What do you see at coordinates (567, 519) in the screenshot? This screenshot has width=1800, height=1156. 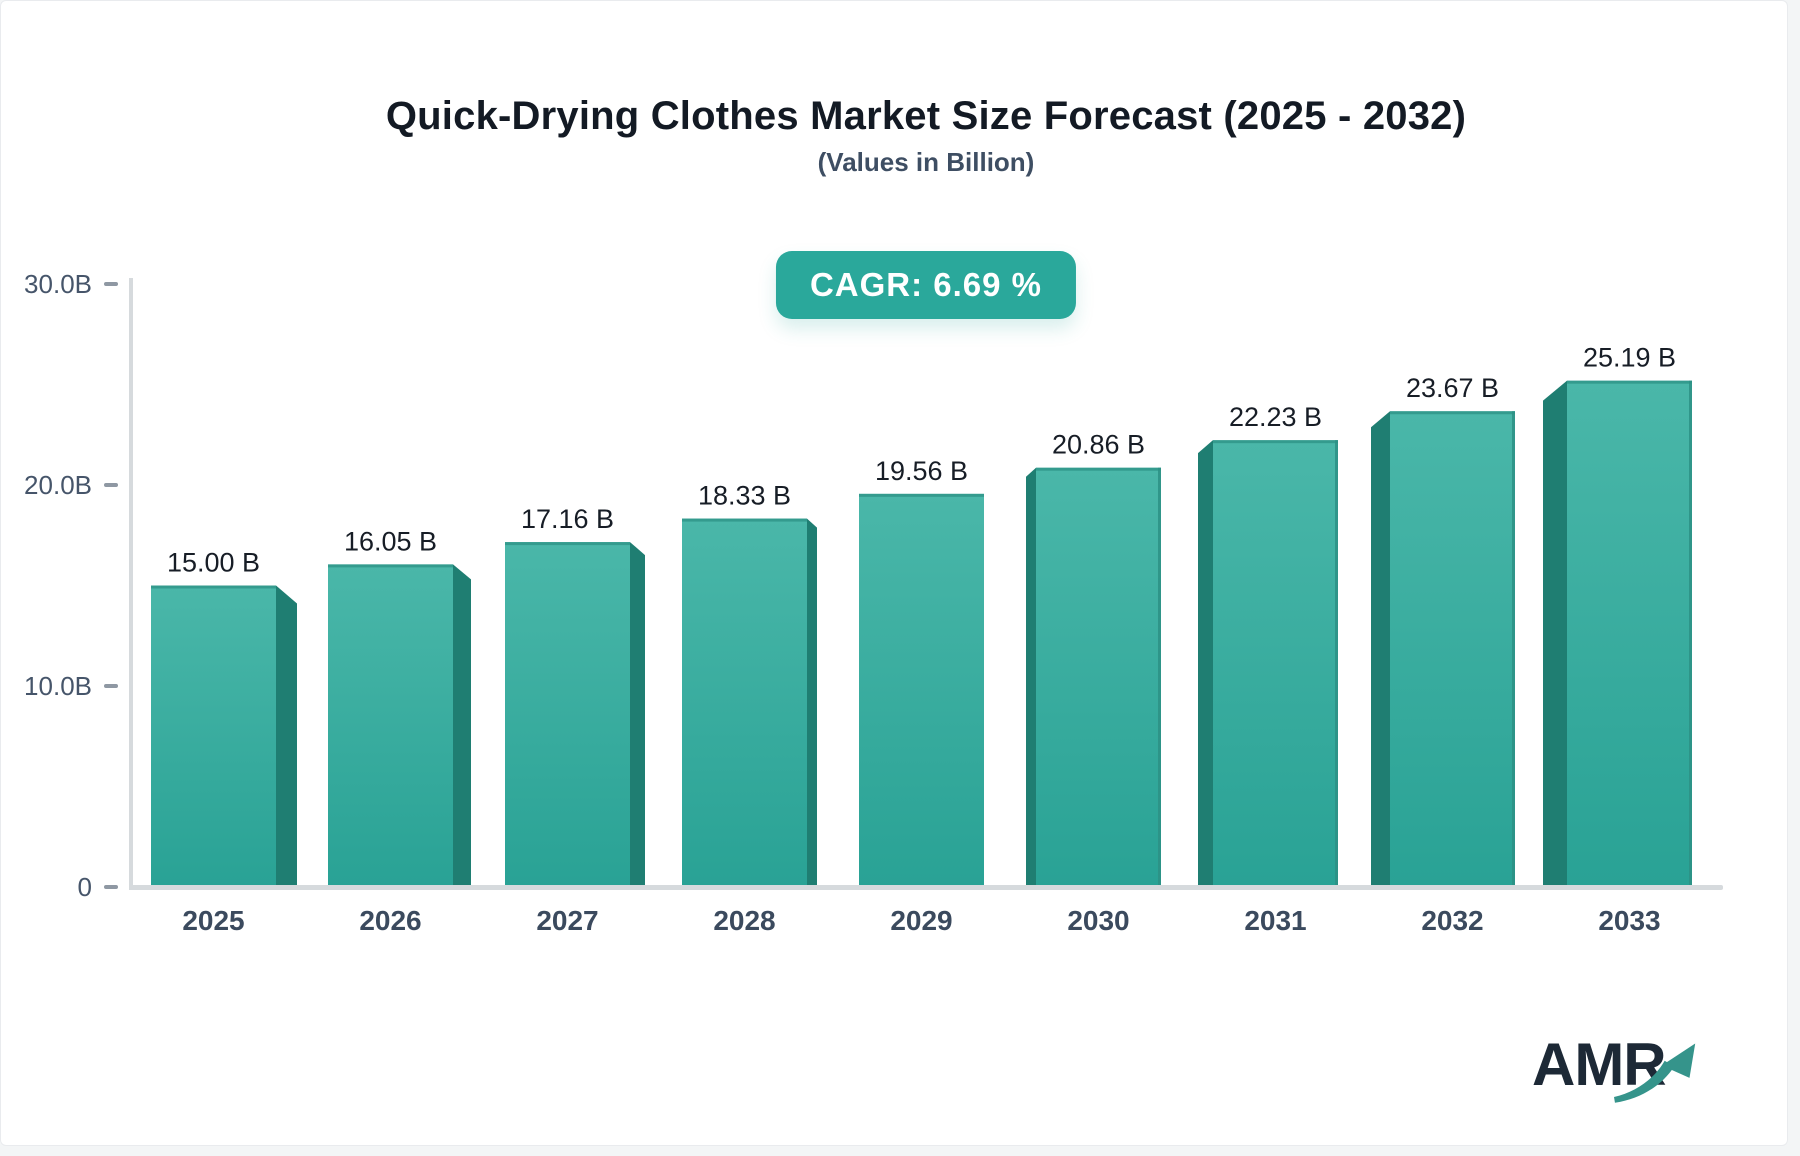 I see `bar-value-2027: 17.16 B` at bounding box center [567, 519].